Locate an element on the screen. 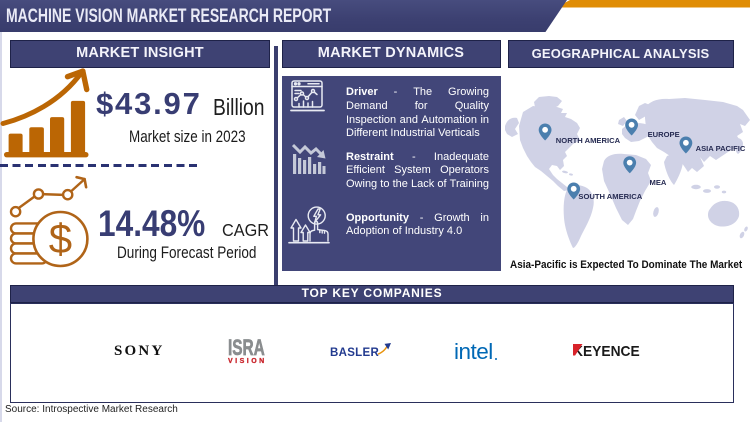 The height and width of the screenshot is (422, 750). svg-text: SOUTH AMERICA is located at coordinates (610, 196).